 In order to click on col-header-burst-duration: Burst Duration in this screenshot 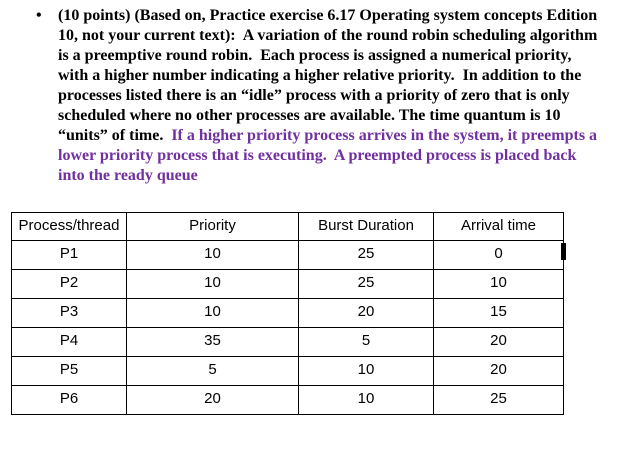, I will do `click(366, 226)`.